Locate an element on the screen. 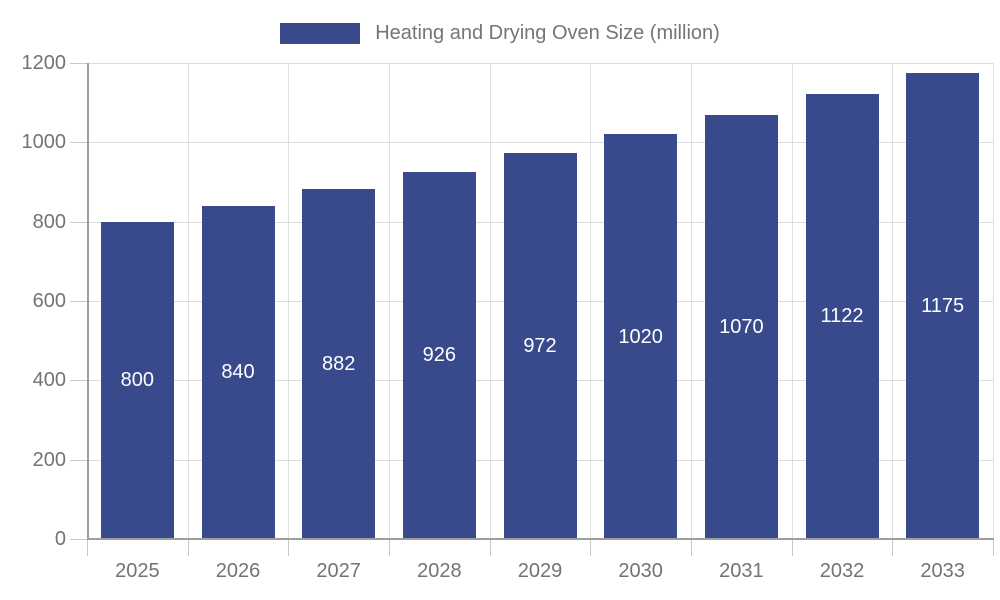  chart-legend: Heating and Drying Oven Size (million) is located at coordinates (500, 33).